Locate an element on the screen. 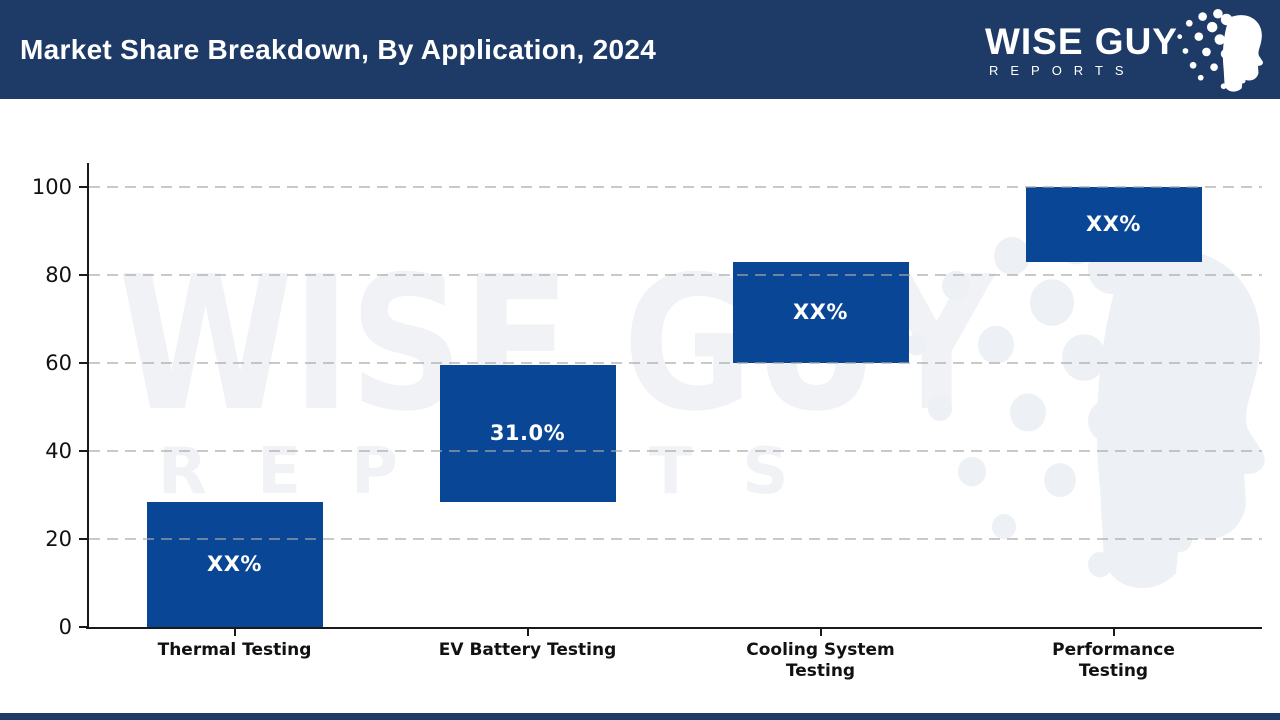 Image resolution: width=1280 pixels, height=720 pixels. x-category-label-ev-battery-testing: EV Battery Testing is located at coordinates (528, 650).